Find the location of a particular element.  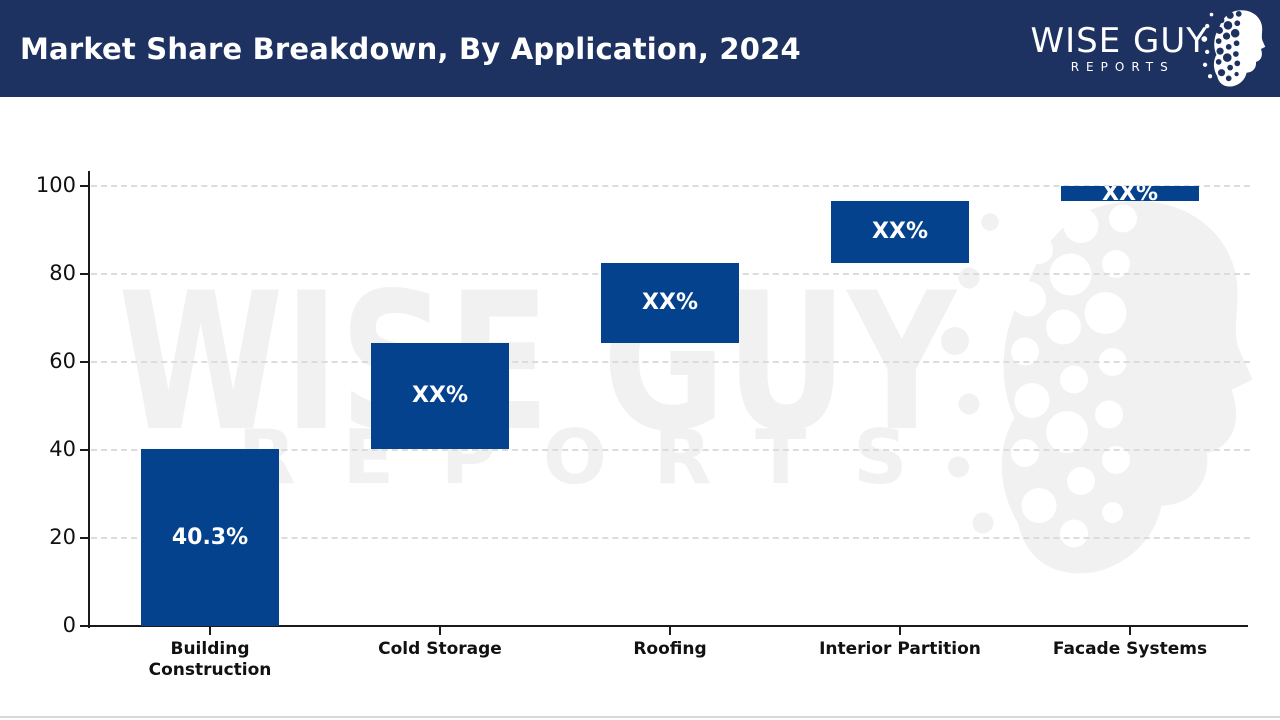

y-tick-label-0: 0 is located at coordinates (69, 625).